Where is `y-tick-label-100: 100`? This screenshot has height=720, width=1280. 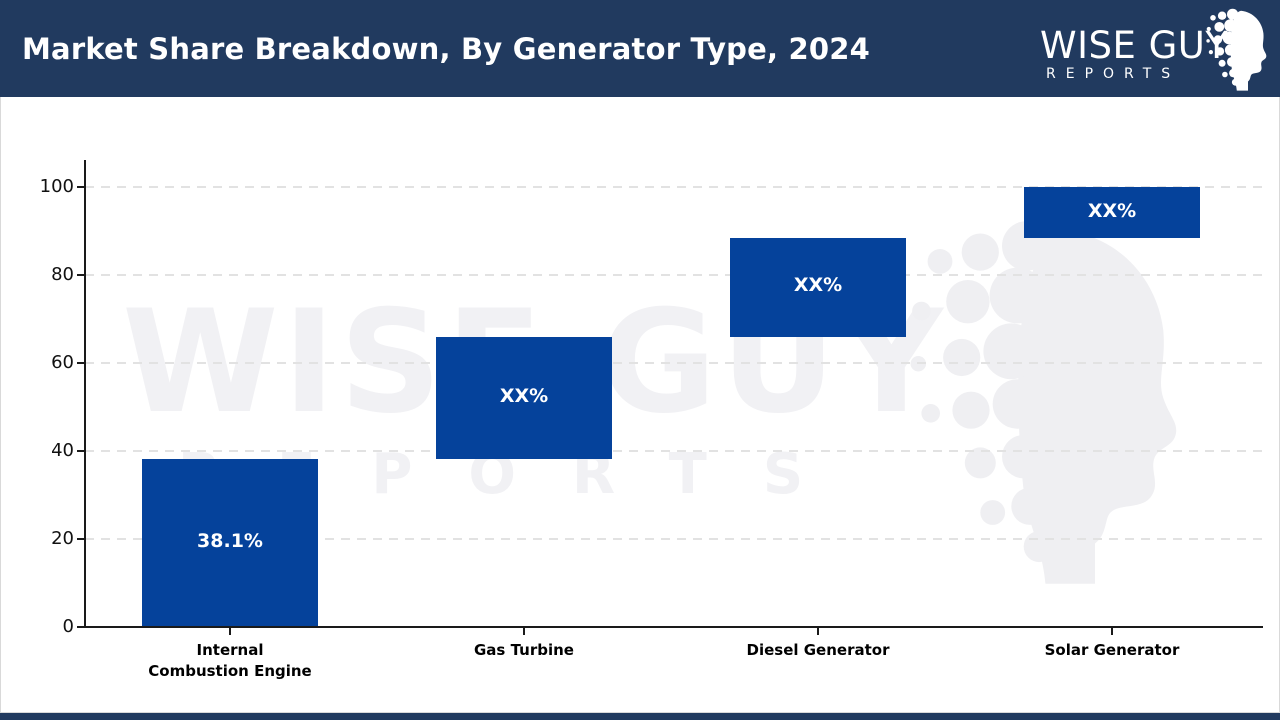 y-tick-label-100: 100 is located at coordinates (56, 186).